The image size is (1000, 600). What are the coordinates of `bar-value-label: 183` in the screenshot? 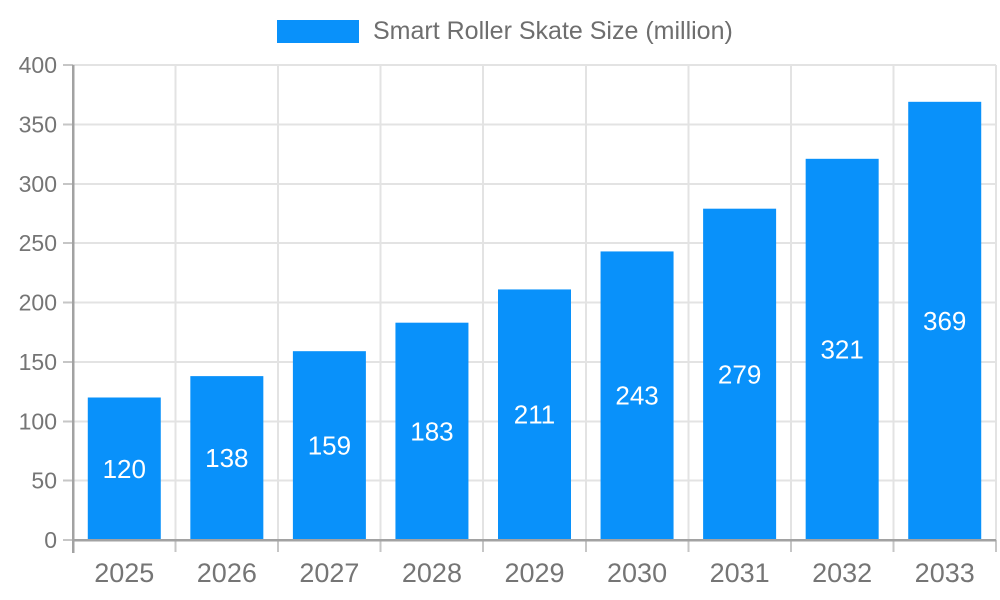 It's located at (431, 431).